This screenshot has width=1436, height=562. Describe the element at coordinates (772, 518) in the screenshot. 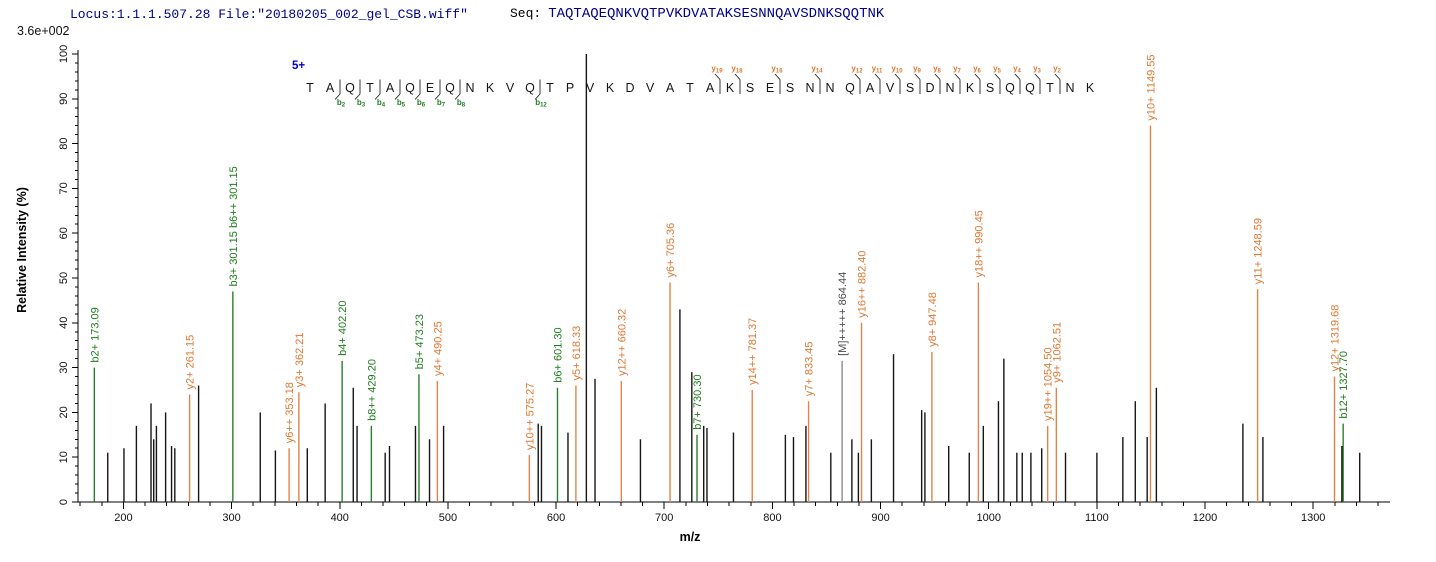

I see `x-tick-label: 800` at that location.